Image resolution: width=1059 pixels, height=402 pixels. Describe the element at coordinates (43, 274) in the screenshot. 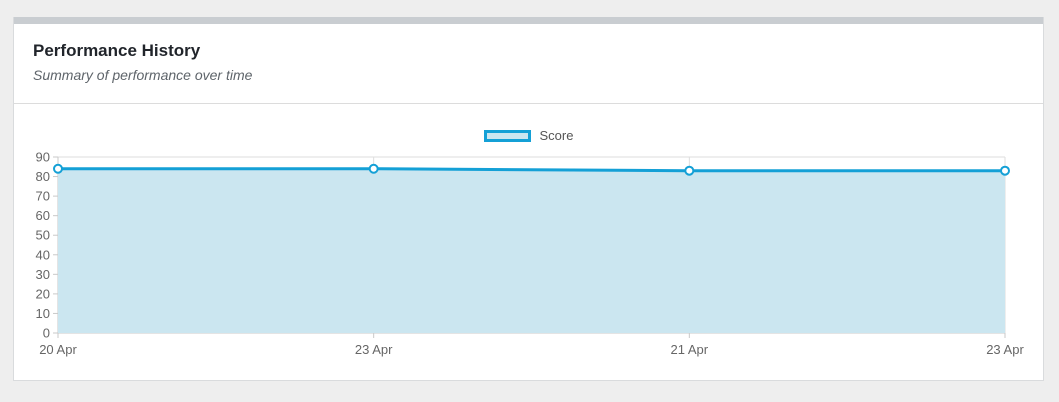

I see `y-tick-label: 30` at that location.